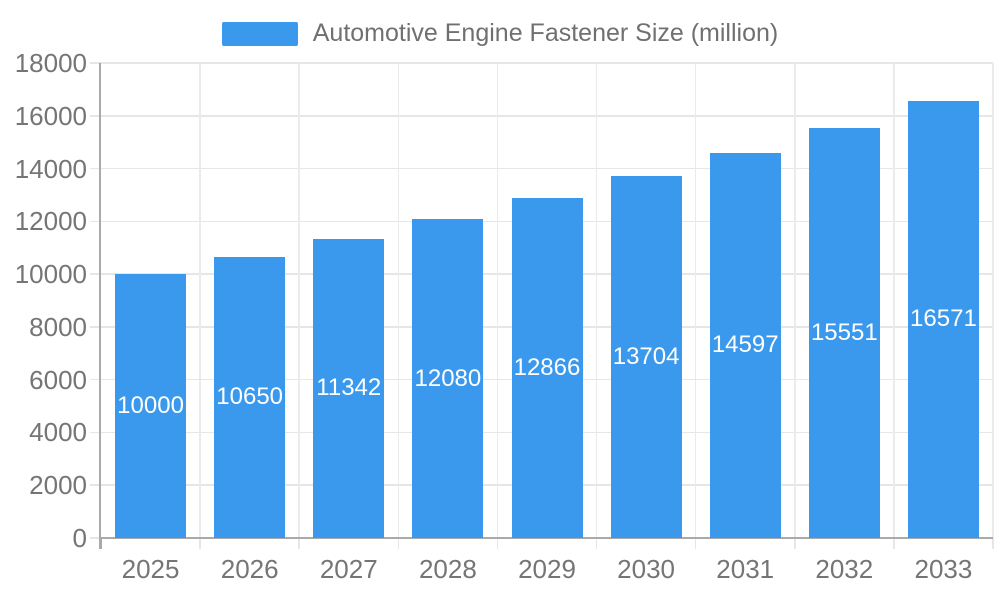  What do you see at coordinates (50, 168) in the screenshot?
I see `y-axis-label: 14000` at bounding box center [50, 168].